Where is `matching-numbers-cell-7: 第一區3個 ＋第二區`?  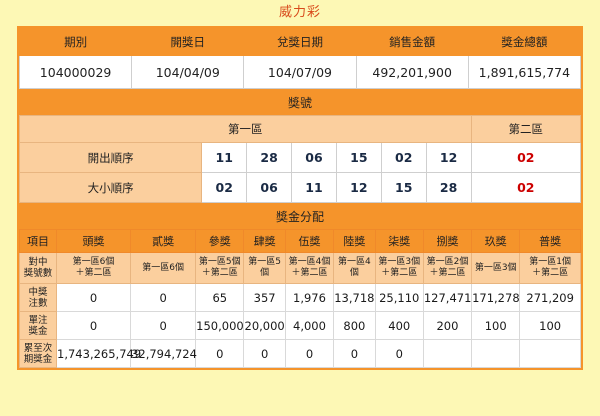
matching-numbers-cell-7: 第一區3個 ＋第二區 is located at coordinates (399, 268).